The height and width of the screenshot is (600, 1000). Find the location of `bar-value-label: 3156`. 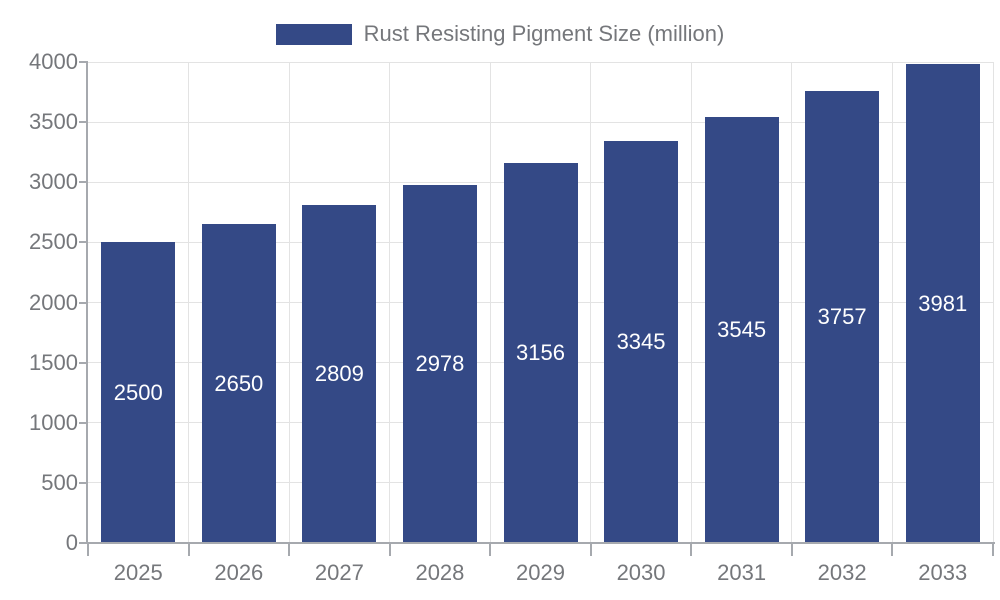

bar-value-label: 3156 is located at coordinates (540, 353).